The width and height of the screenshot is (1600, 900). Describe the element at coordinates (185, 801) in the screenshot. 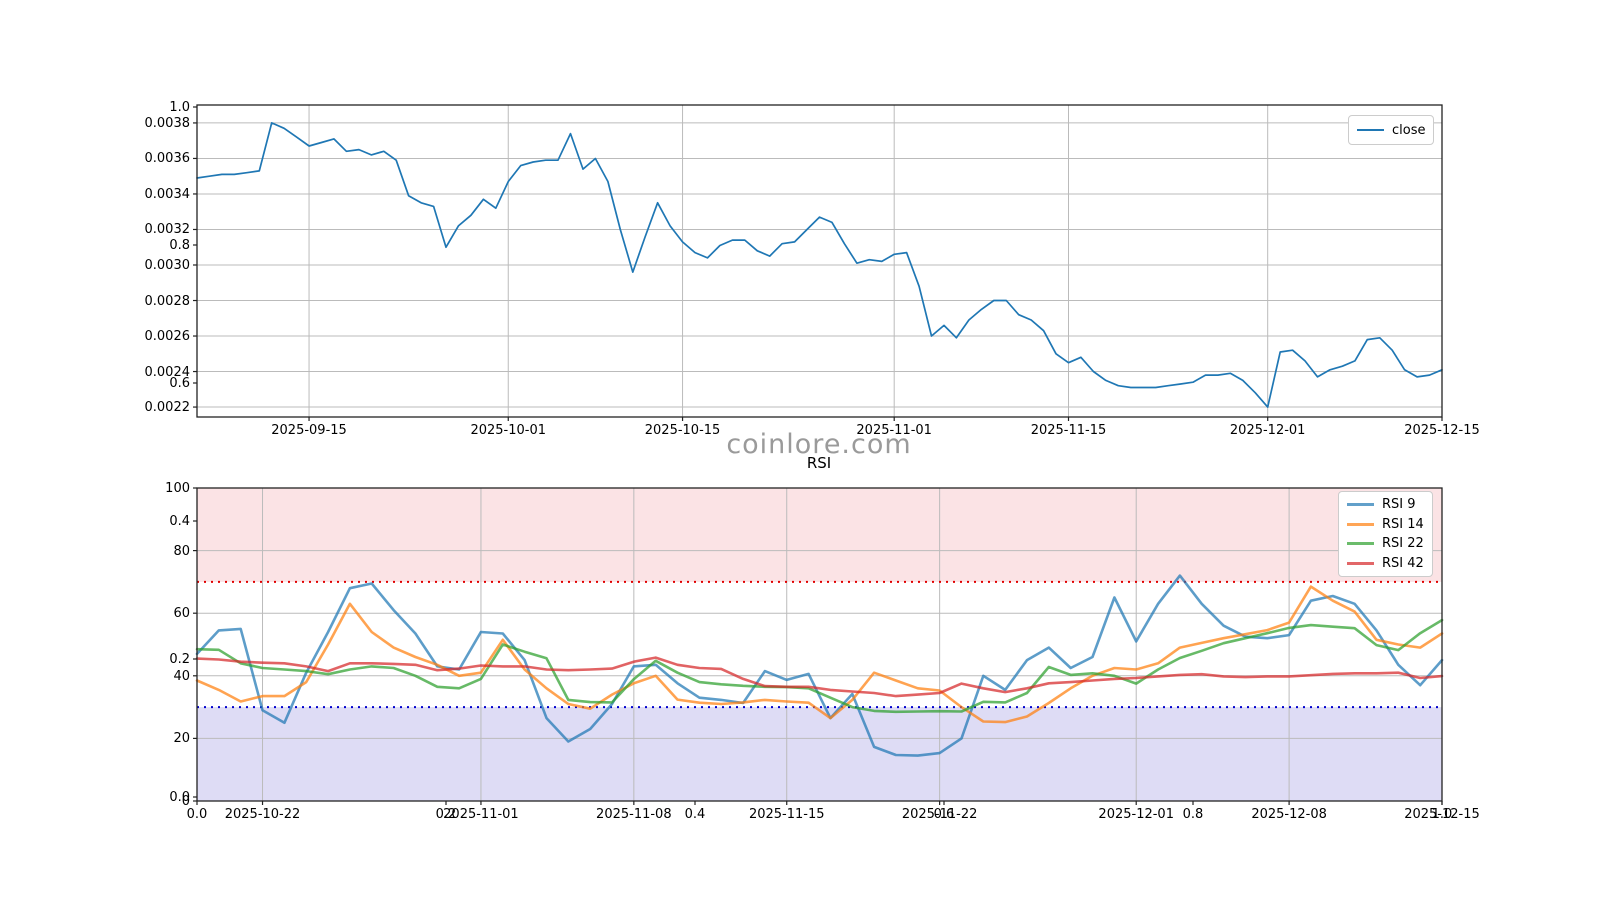

I see `rsi-ytick-label: 0` at that location.